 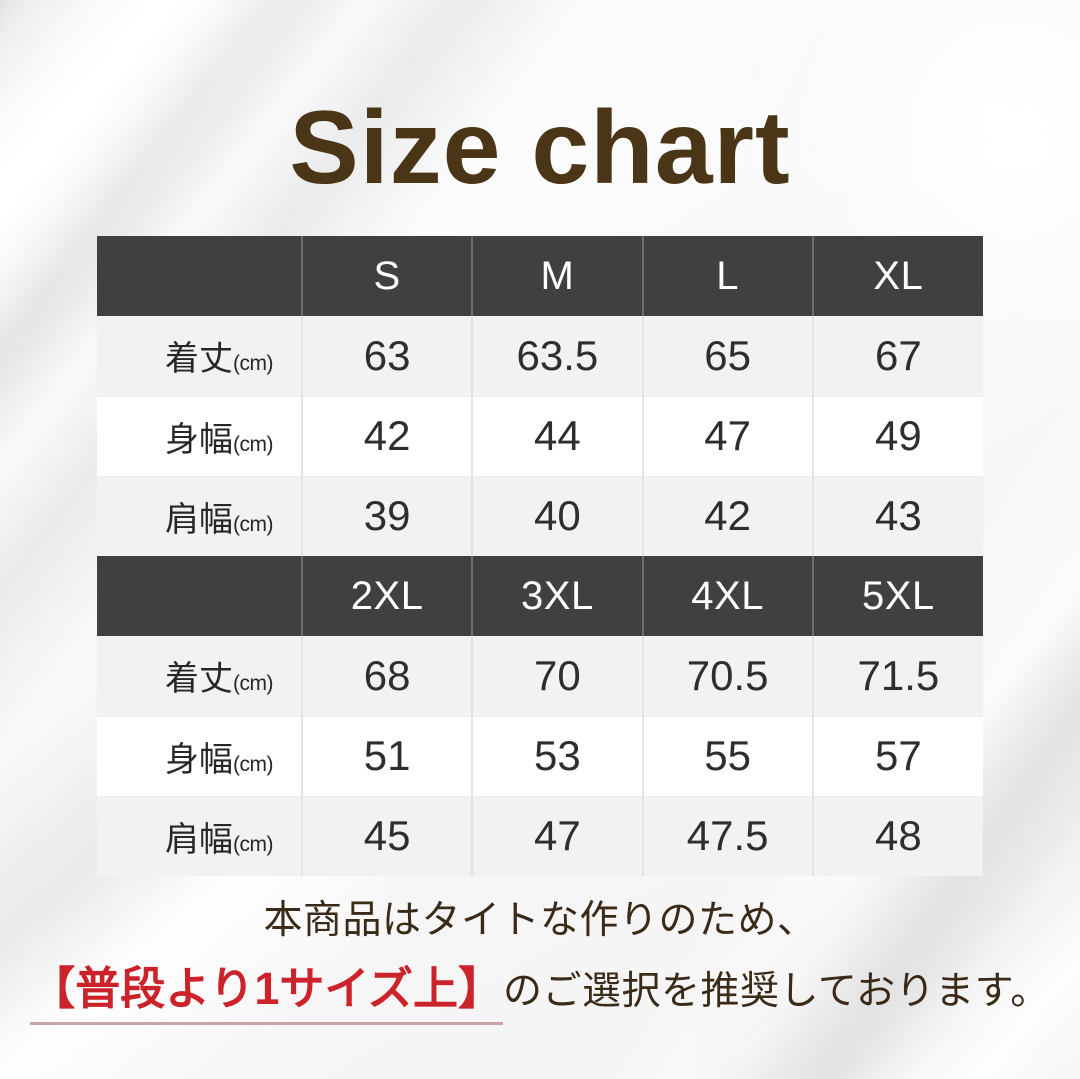 I want to click on cell-shoulder-width-m: 40, so click(x=558, y=516).